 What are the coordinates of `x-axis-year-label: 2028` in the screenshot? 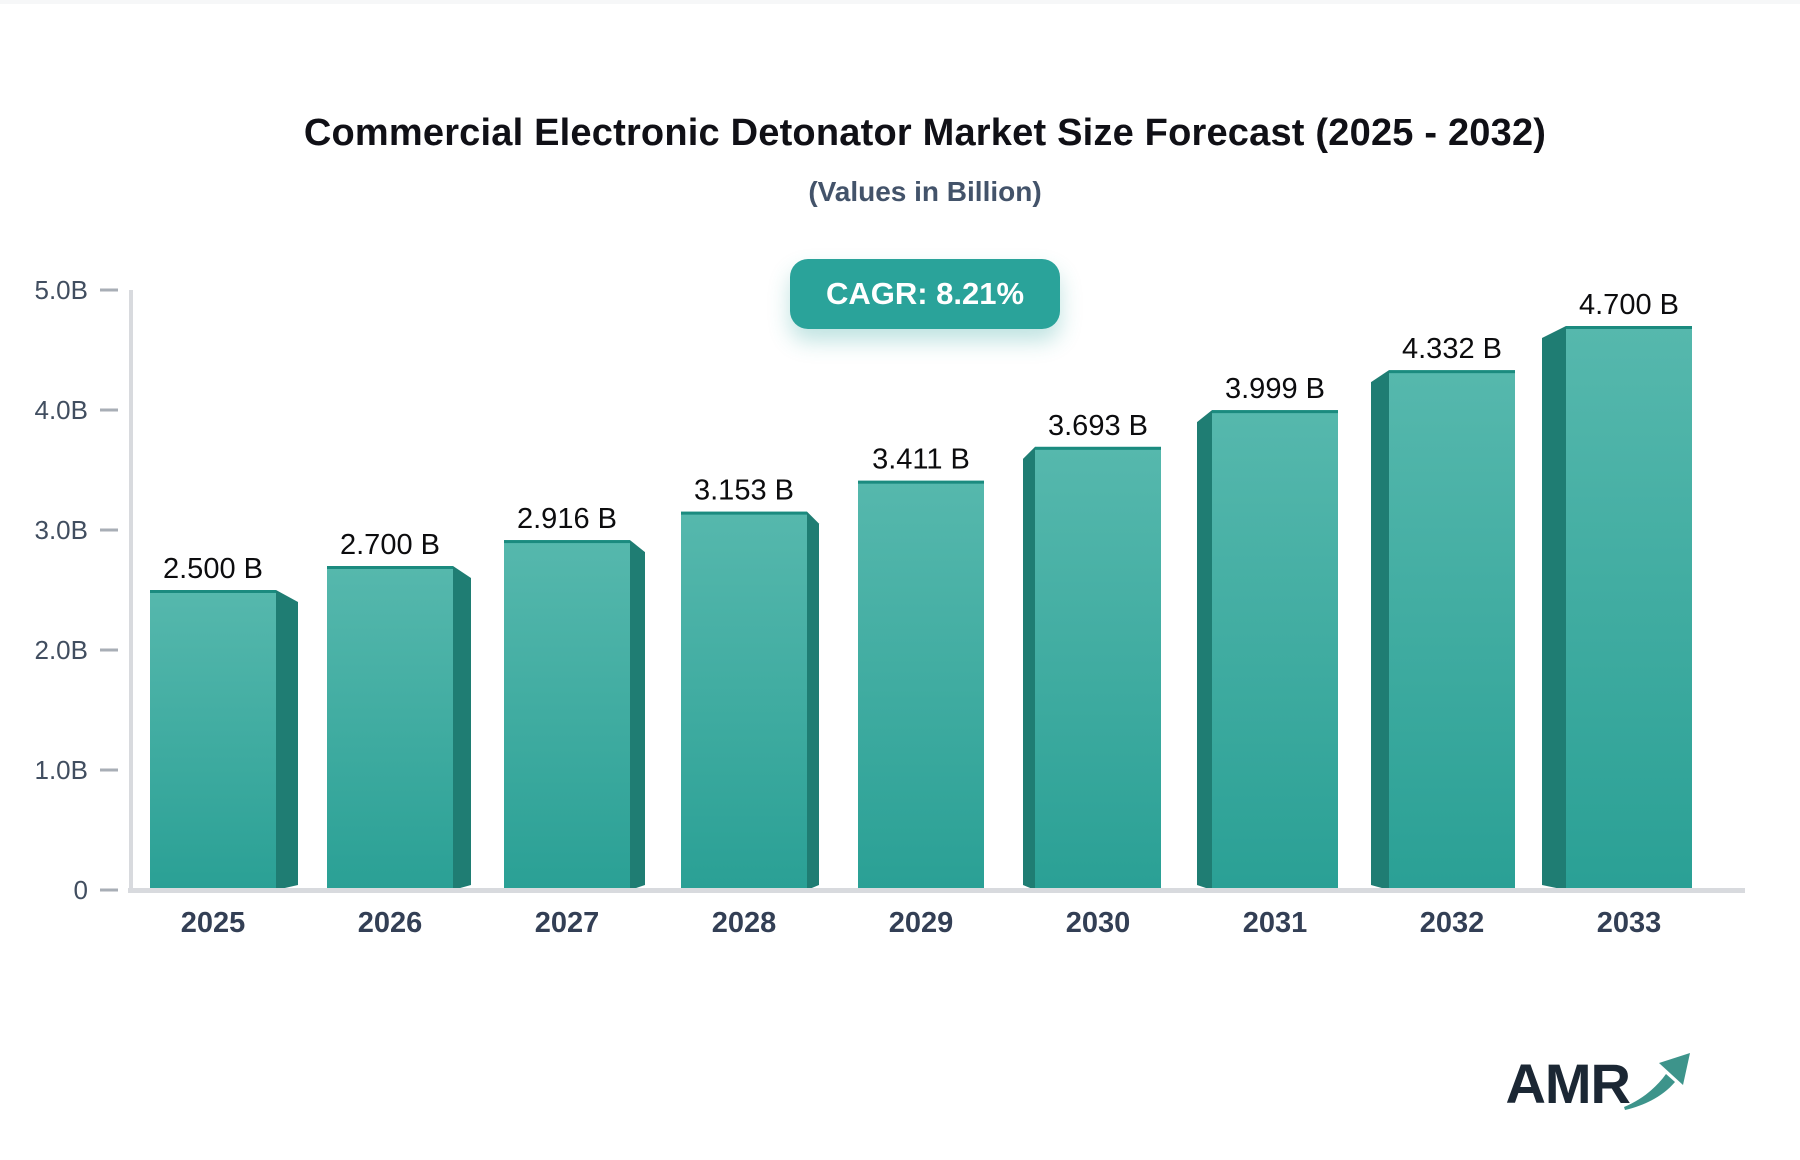 It's located at (744, 923).